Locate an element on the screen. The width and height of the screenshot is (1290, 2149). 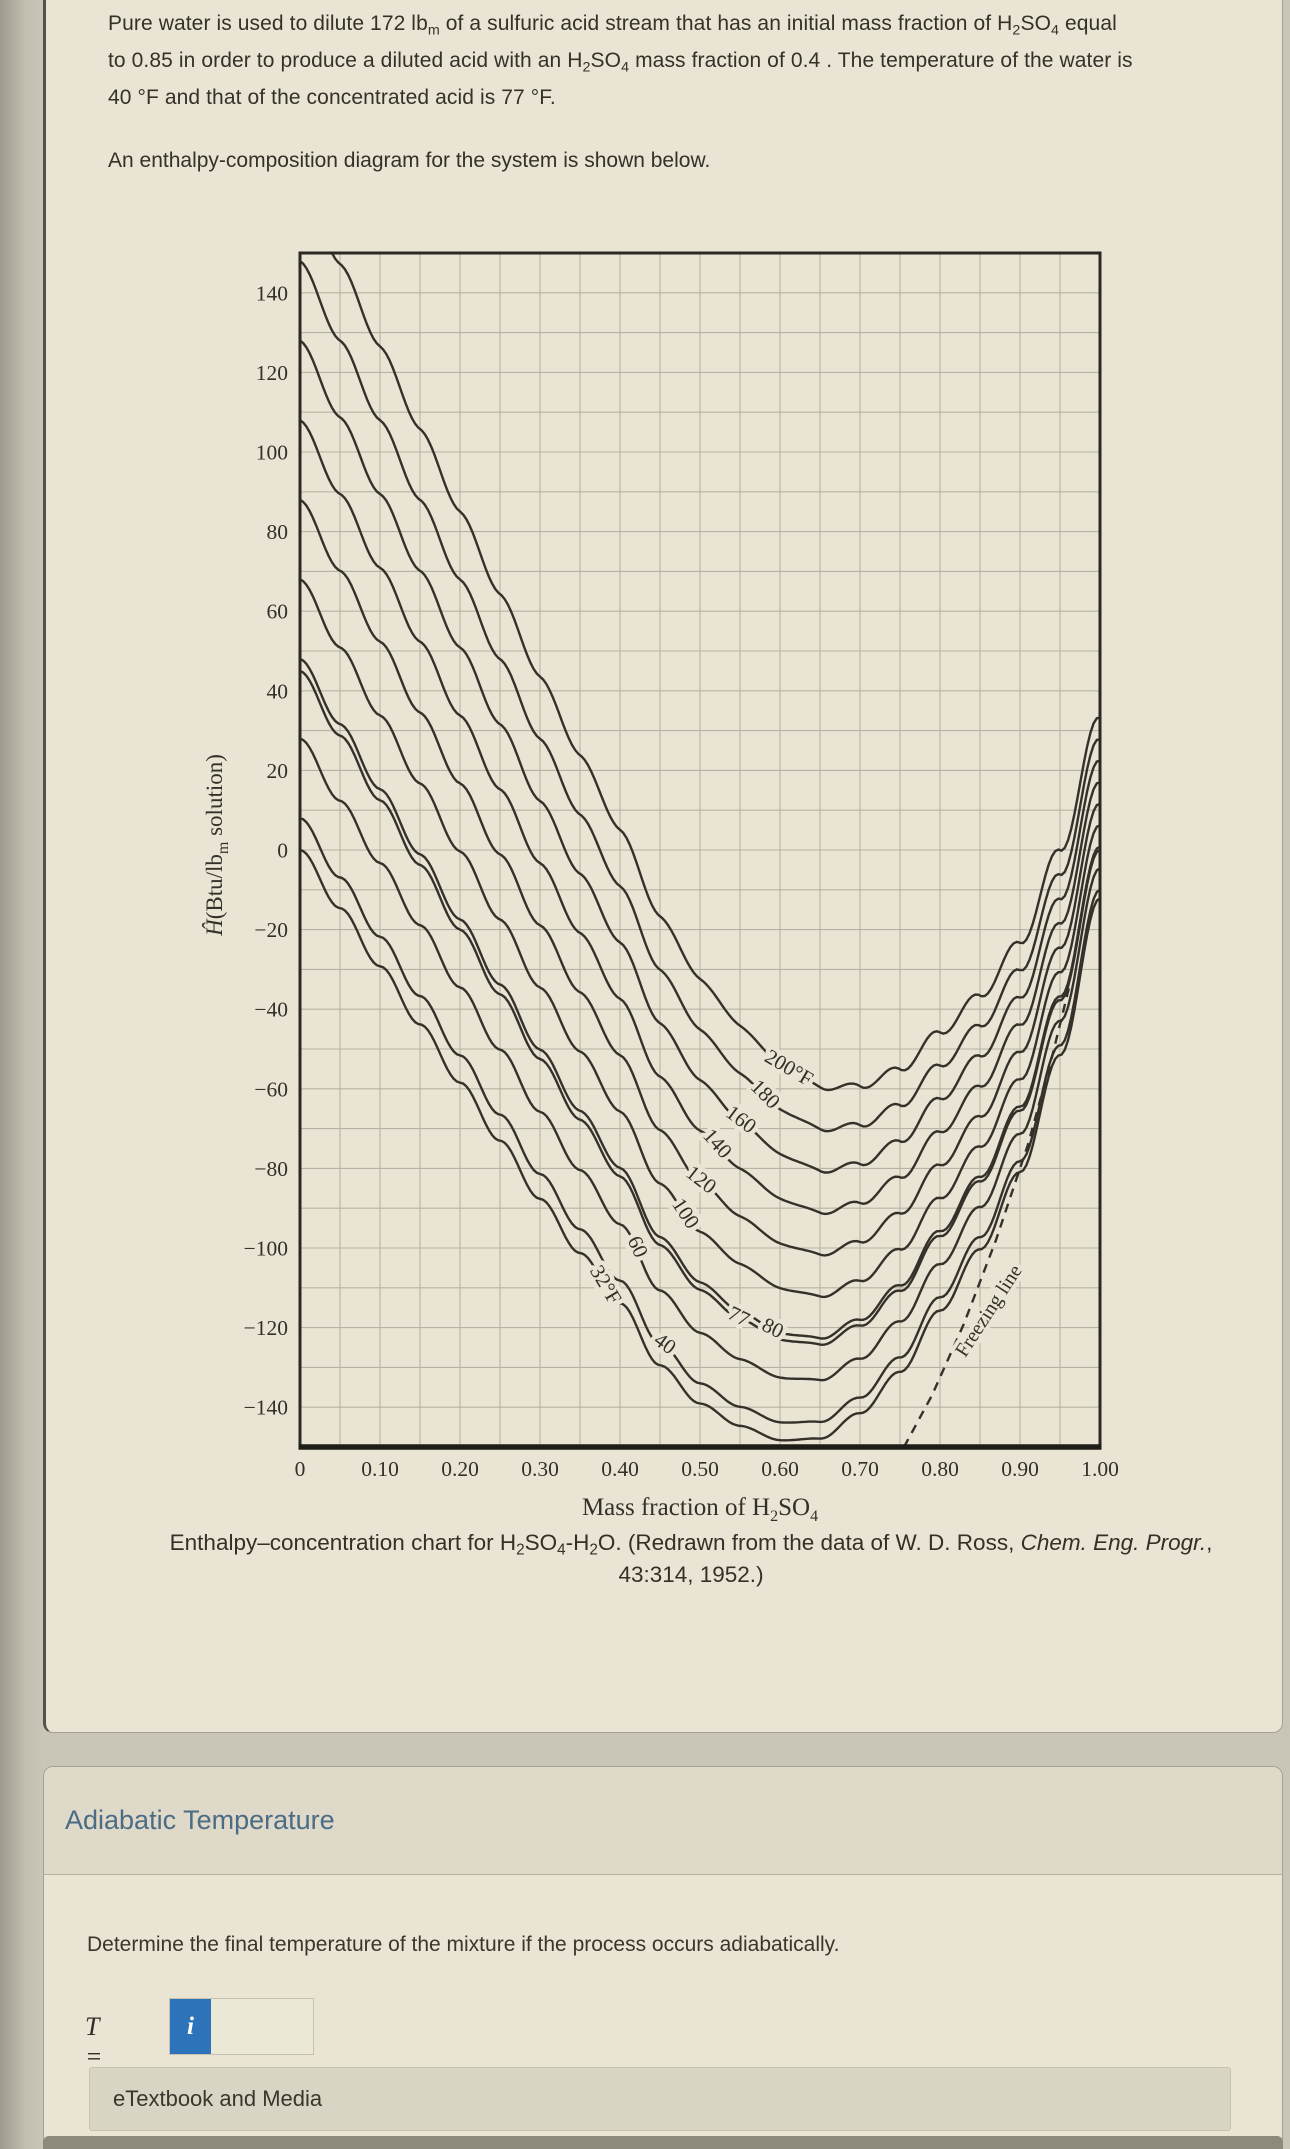
temperature-answer-input is located at coordinates (262, 2026).